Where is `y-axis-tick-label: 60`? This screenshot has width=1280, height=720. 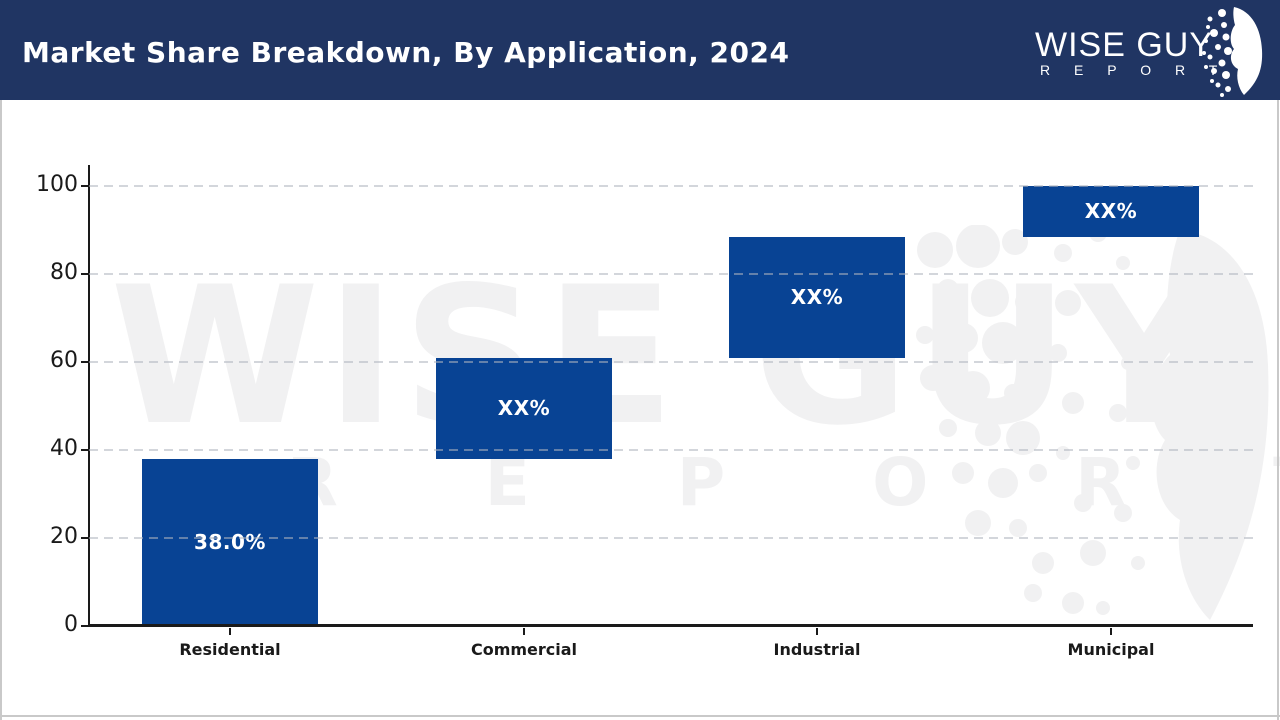
y-axis-tick-label: 60 is located at coordinates (64, 360).